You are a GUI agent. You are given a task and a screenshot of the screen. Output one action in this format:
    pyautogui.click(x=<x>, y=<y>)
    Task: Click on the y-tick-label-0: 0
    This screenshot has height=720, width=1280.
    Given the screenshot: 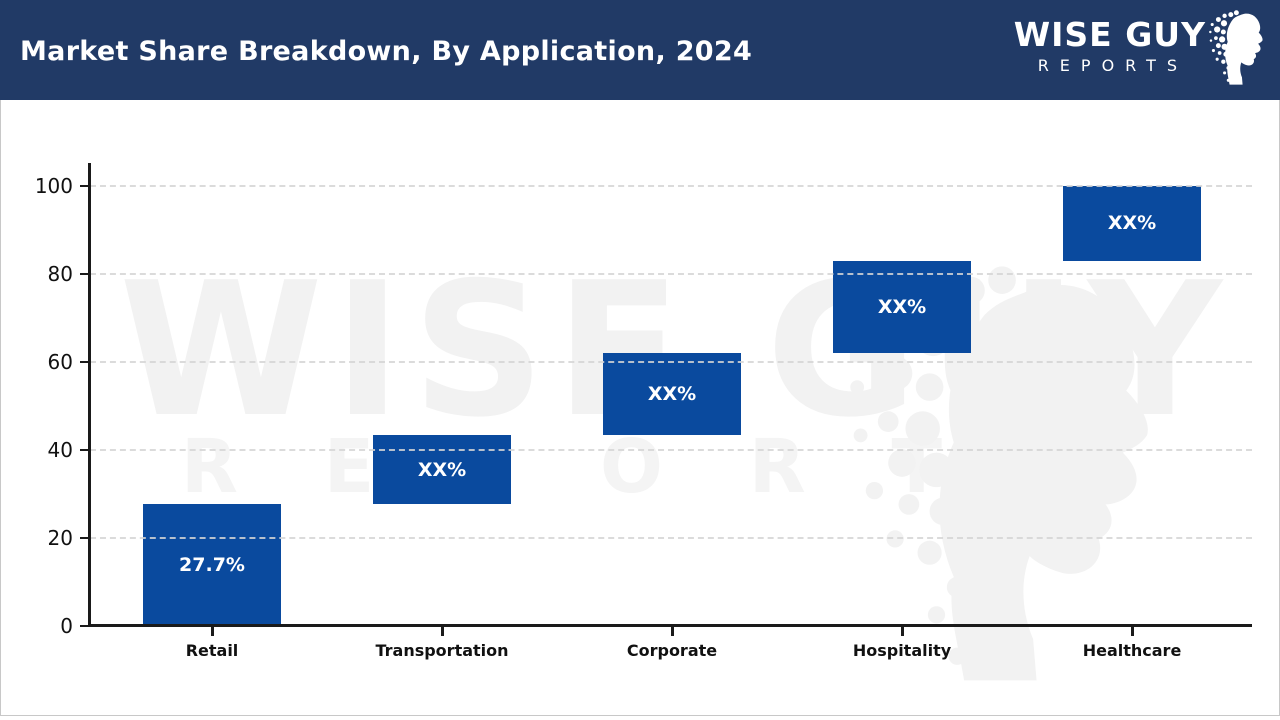 What is the action you would take?
    pyautogui.click(x=66, y=626)
    